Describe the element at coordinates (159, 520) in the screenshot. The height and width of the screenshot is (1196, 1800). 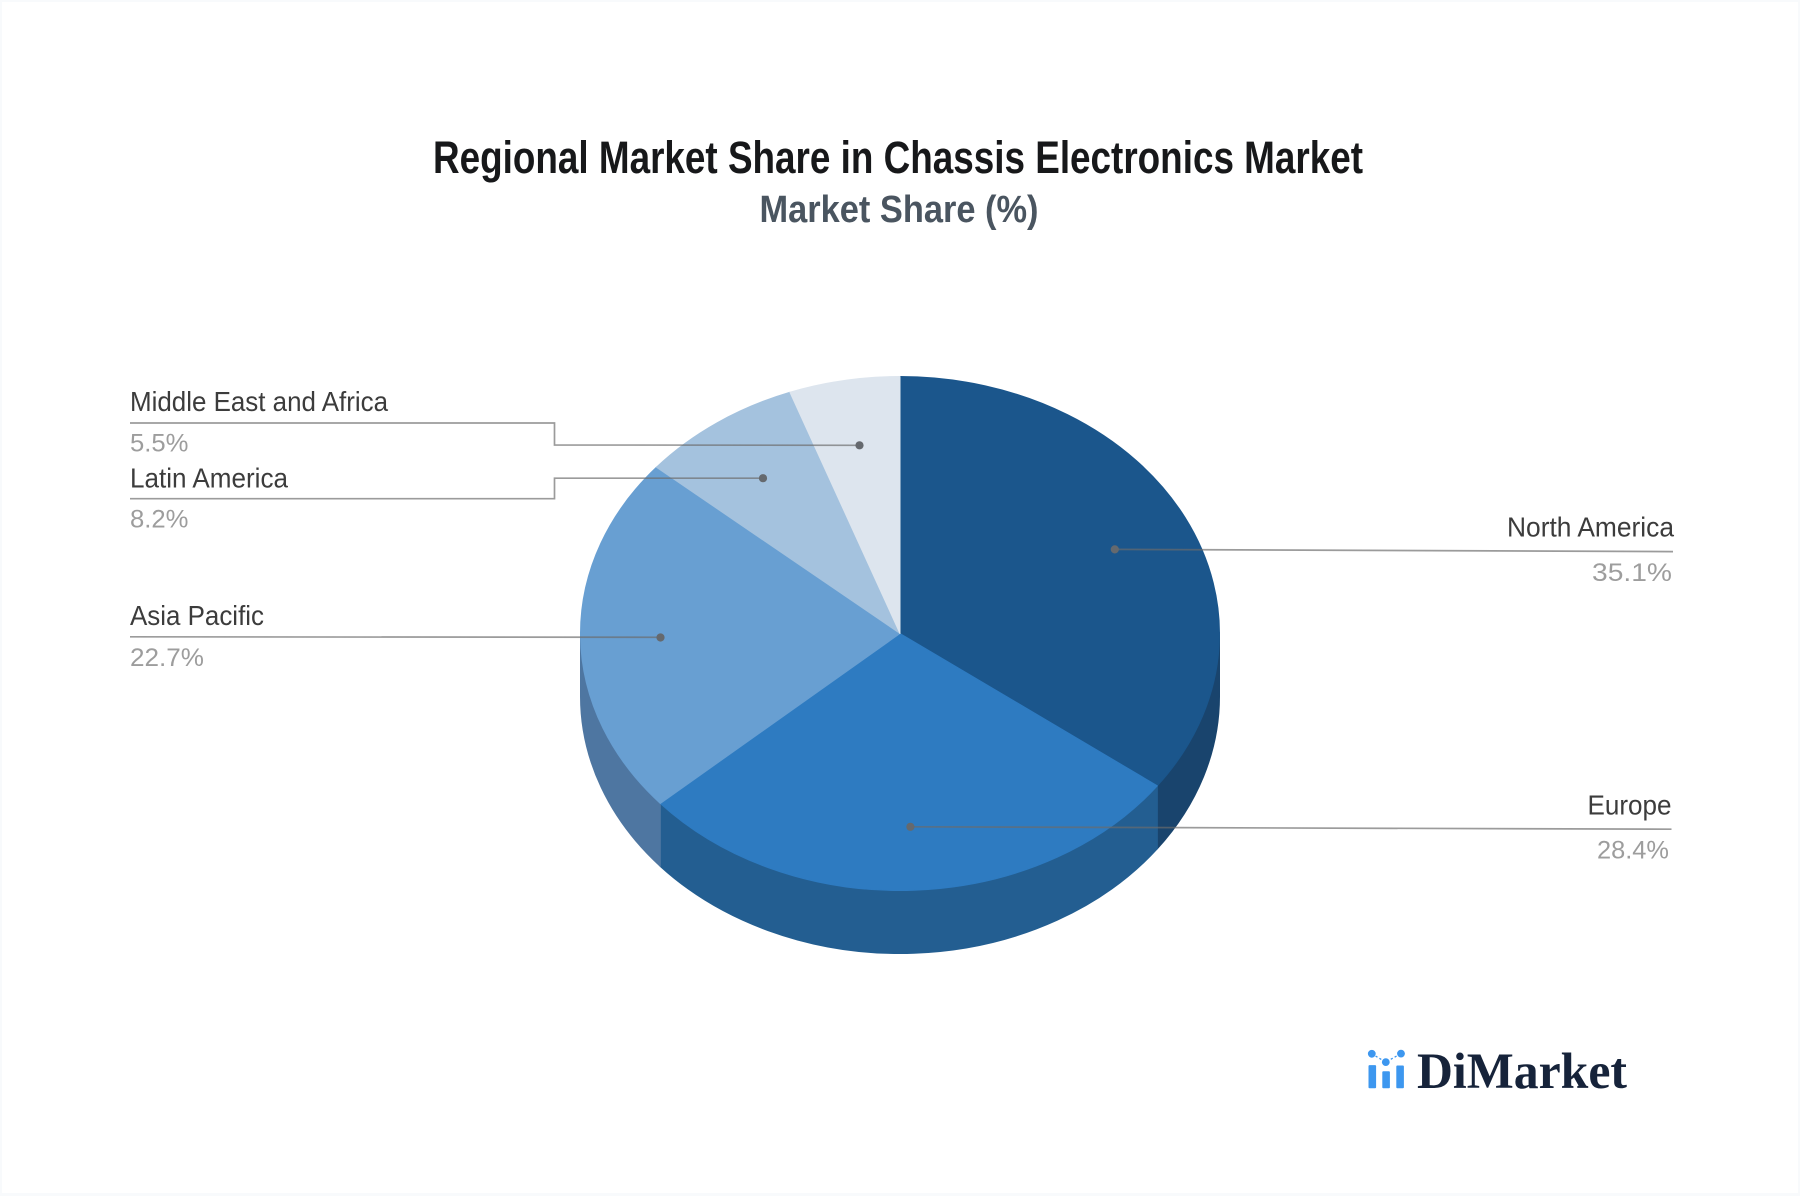
I see `svg-text: 8.2%` at that location.